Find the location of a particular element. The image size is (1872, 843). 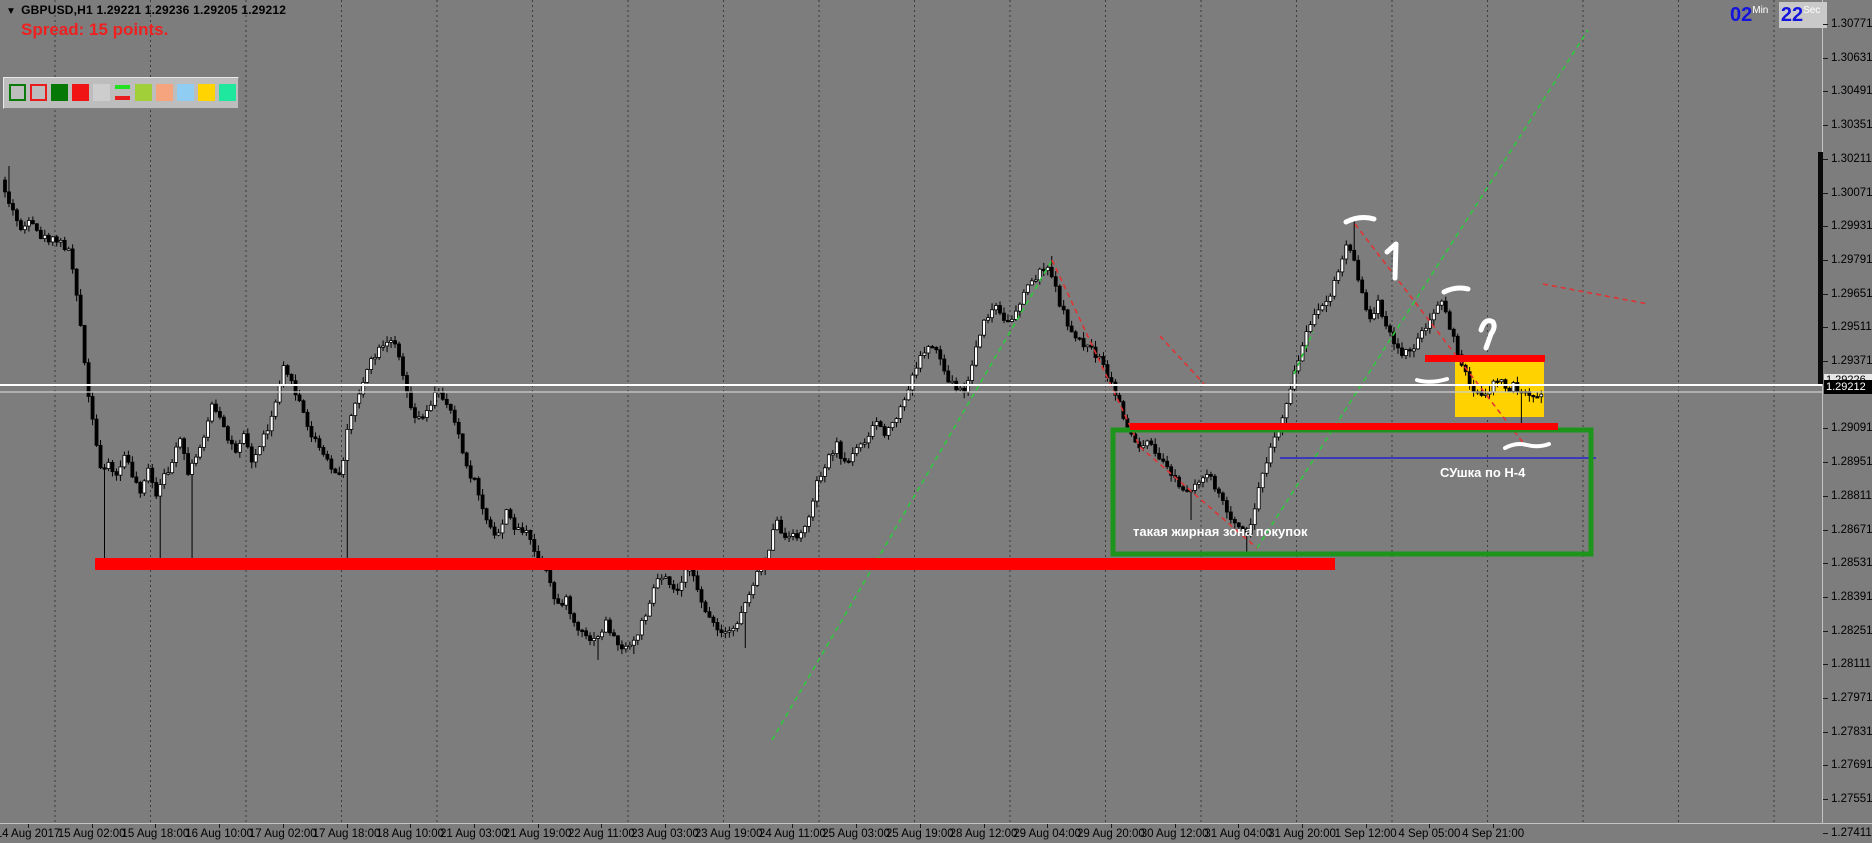

time-axis-label: 4 Sep 05:00 is located at coordinates (1429, 834).